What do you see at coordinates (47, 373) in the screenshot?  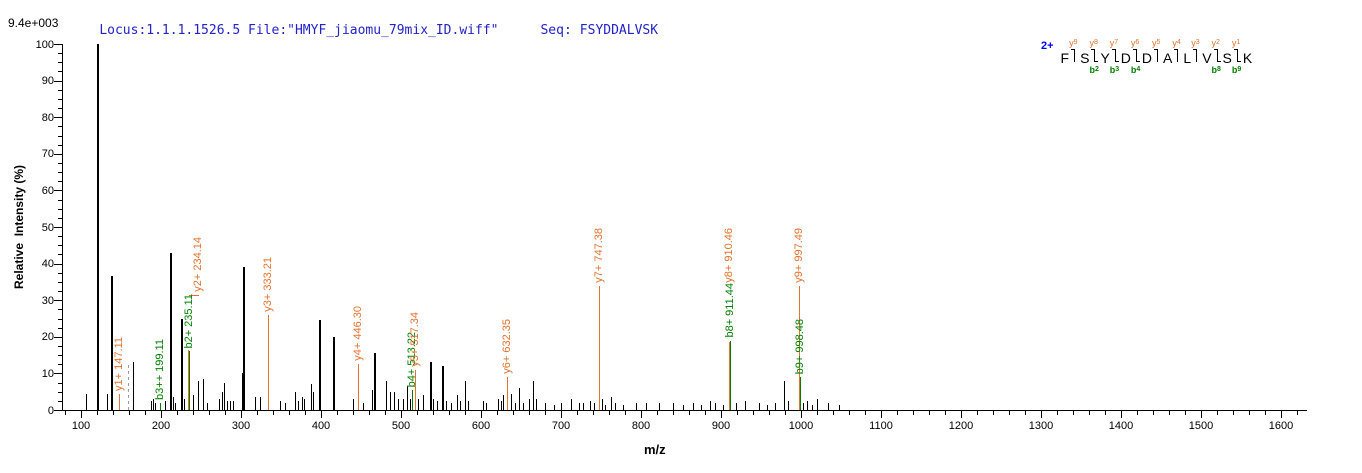 I see `y-tick-label: 10` at bounding box center [47, 373].